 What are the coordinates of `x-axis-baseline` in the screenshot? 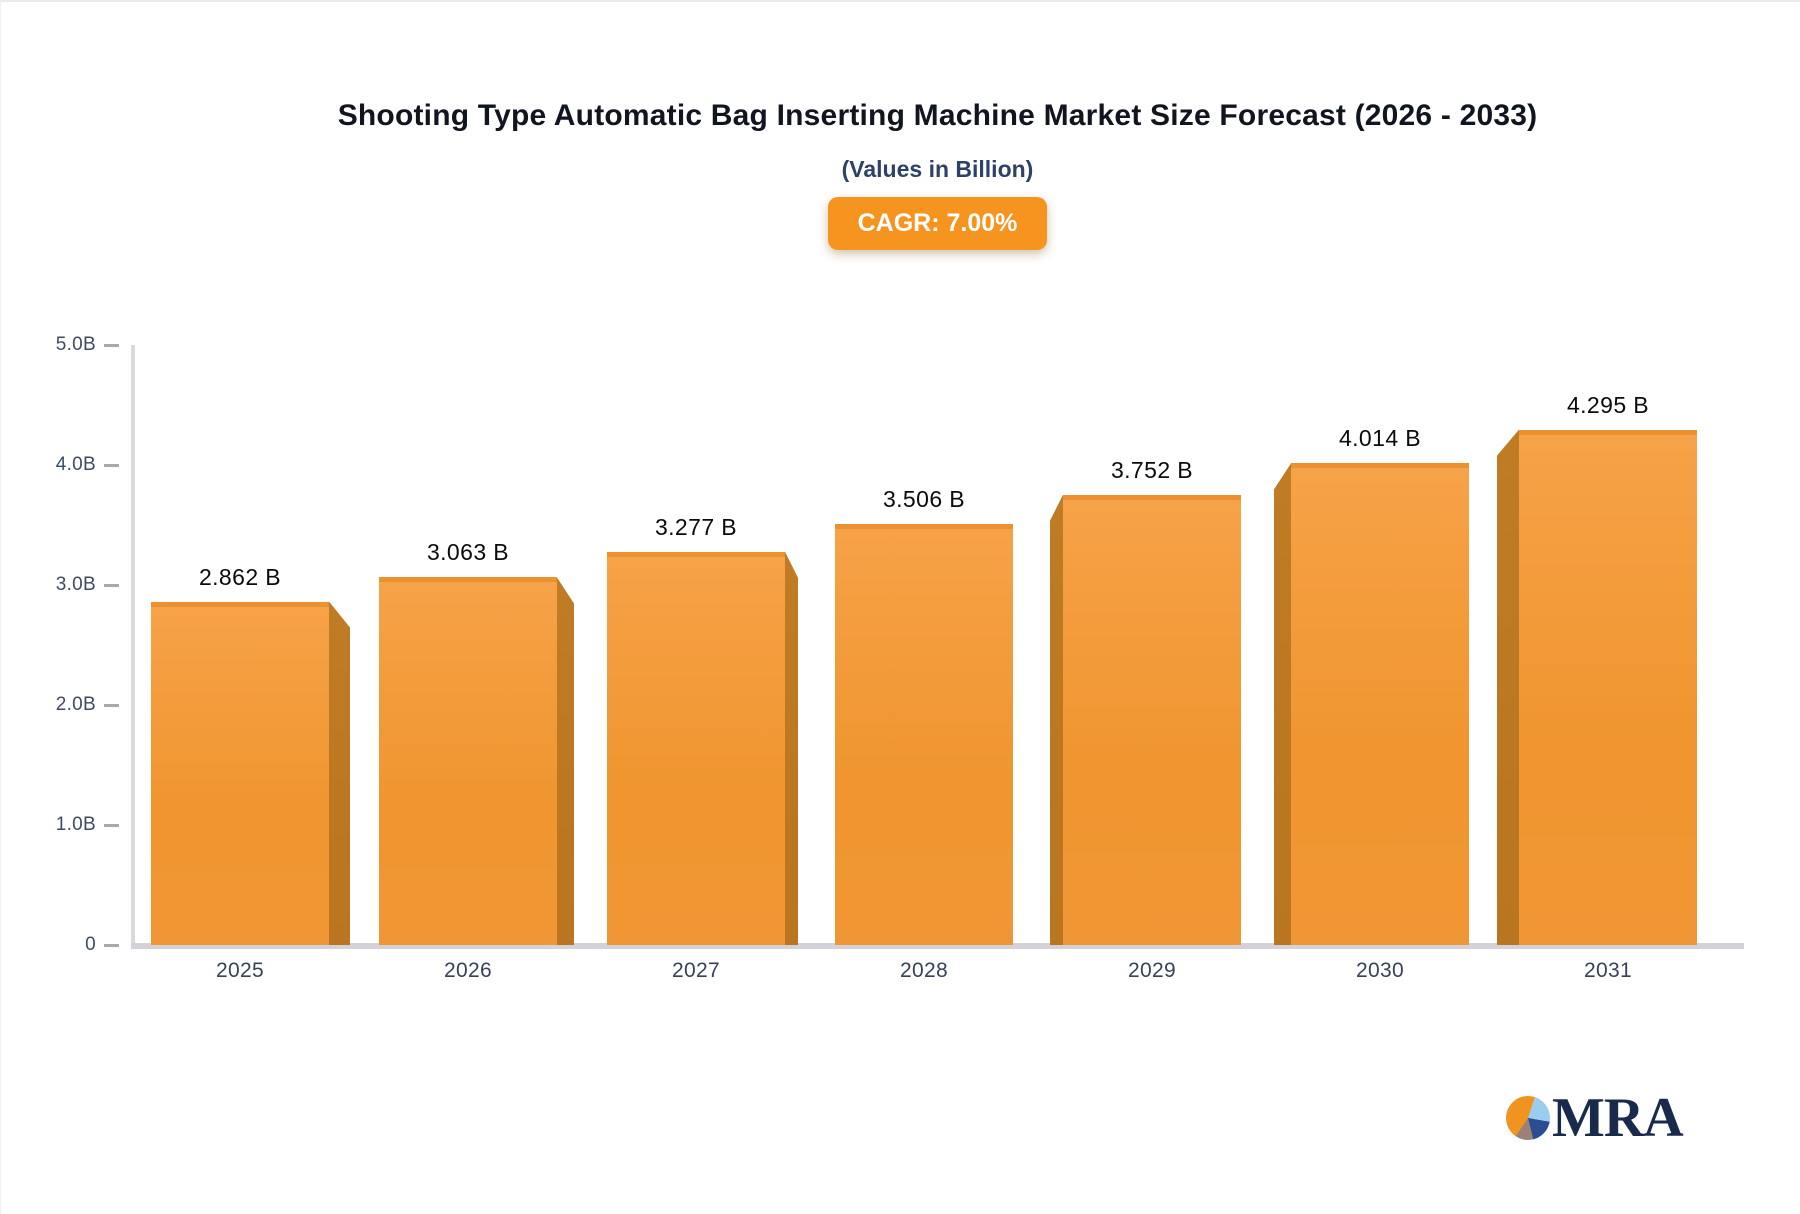 It's located at (937, 946).